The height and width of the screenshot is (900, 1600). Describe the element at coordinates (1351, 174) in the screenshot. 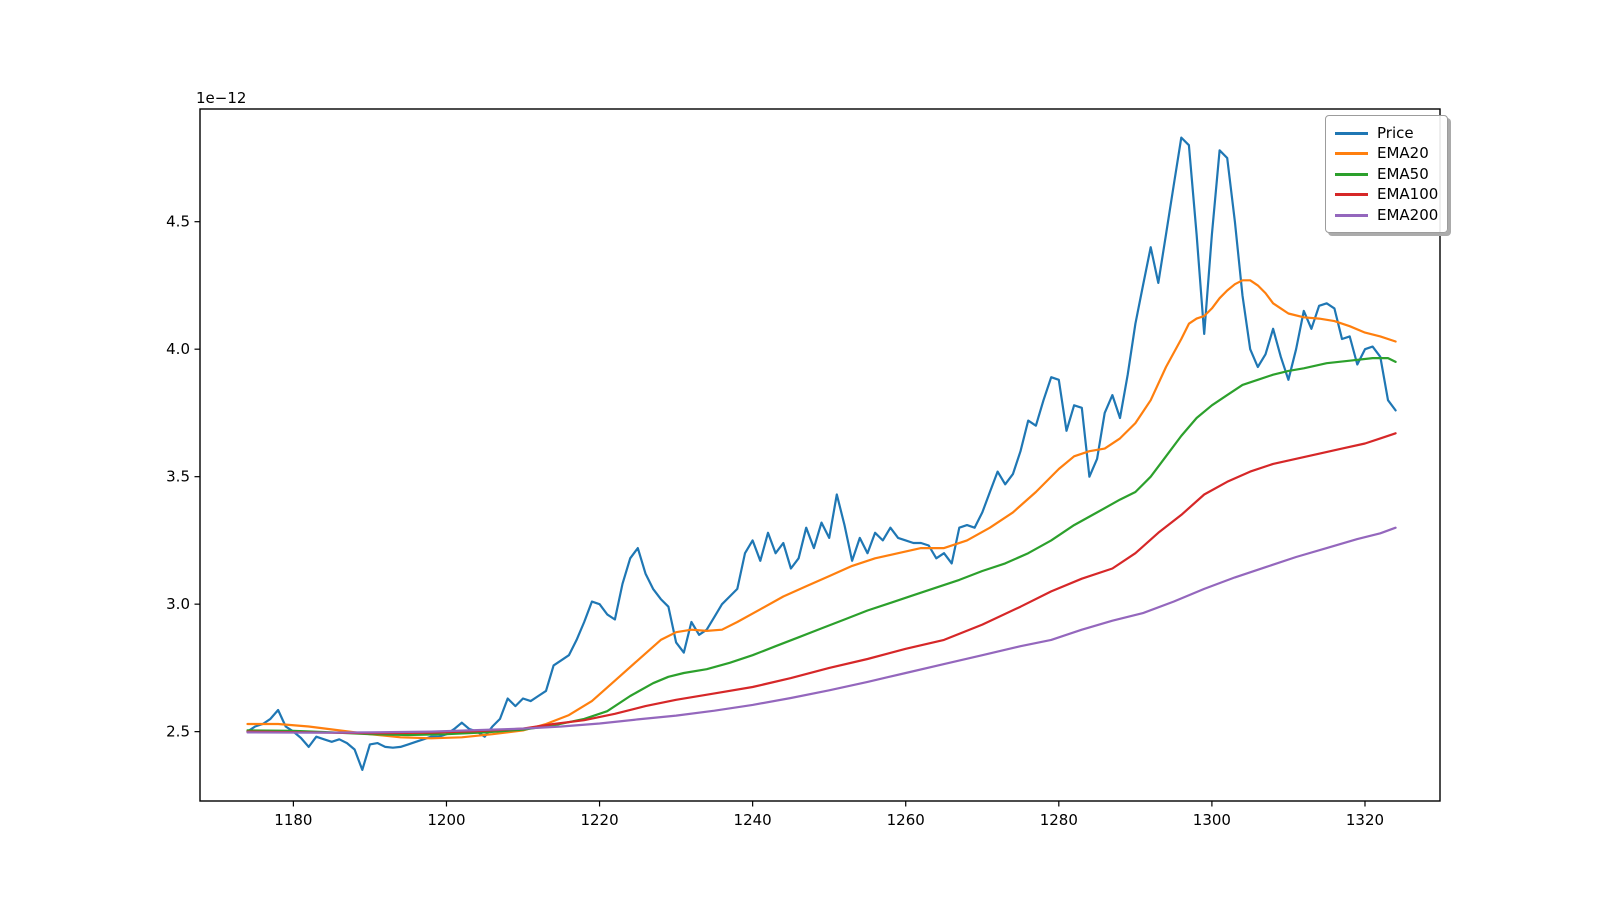

I see `legend-swatch-ema50` at that location.